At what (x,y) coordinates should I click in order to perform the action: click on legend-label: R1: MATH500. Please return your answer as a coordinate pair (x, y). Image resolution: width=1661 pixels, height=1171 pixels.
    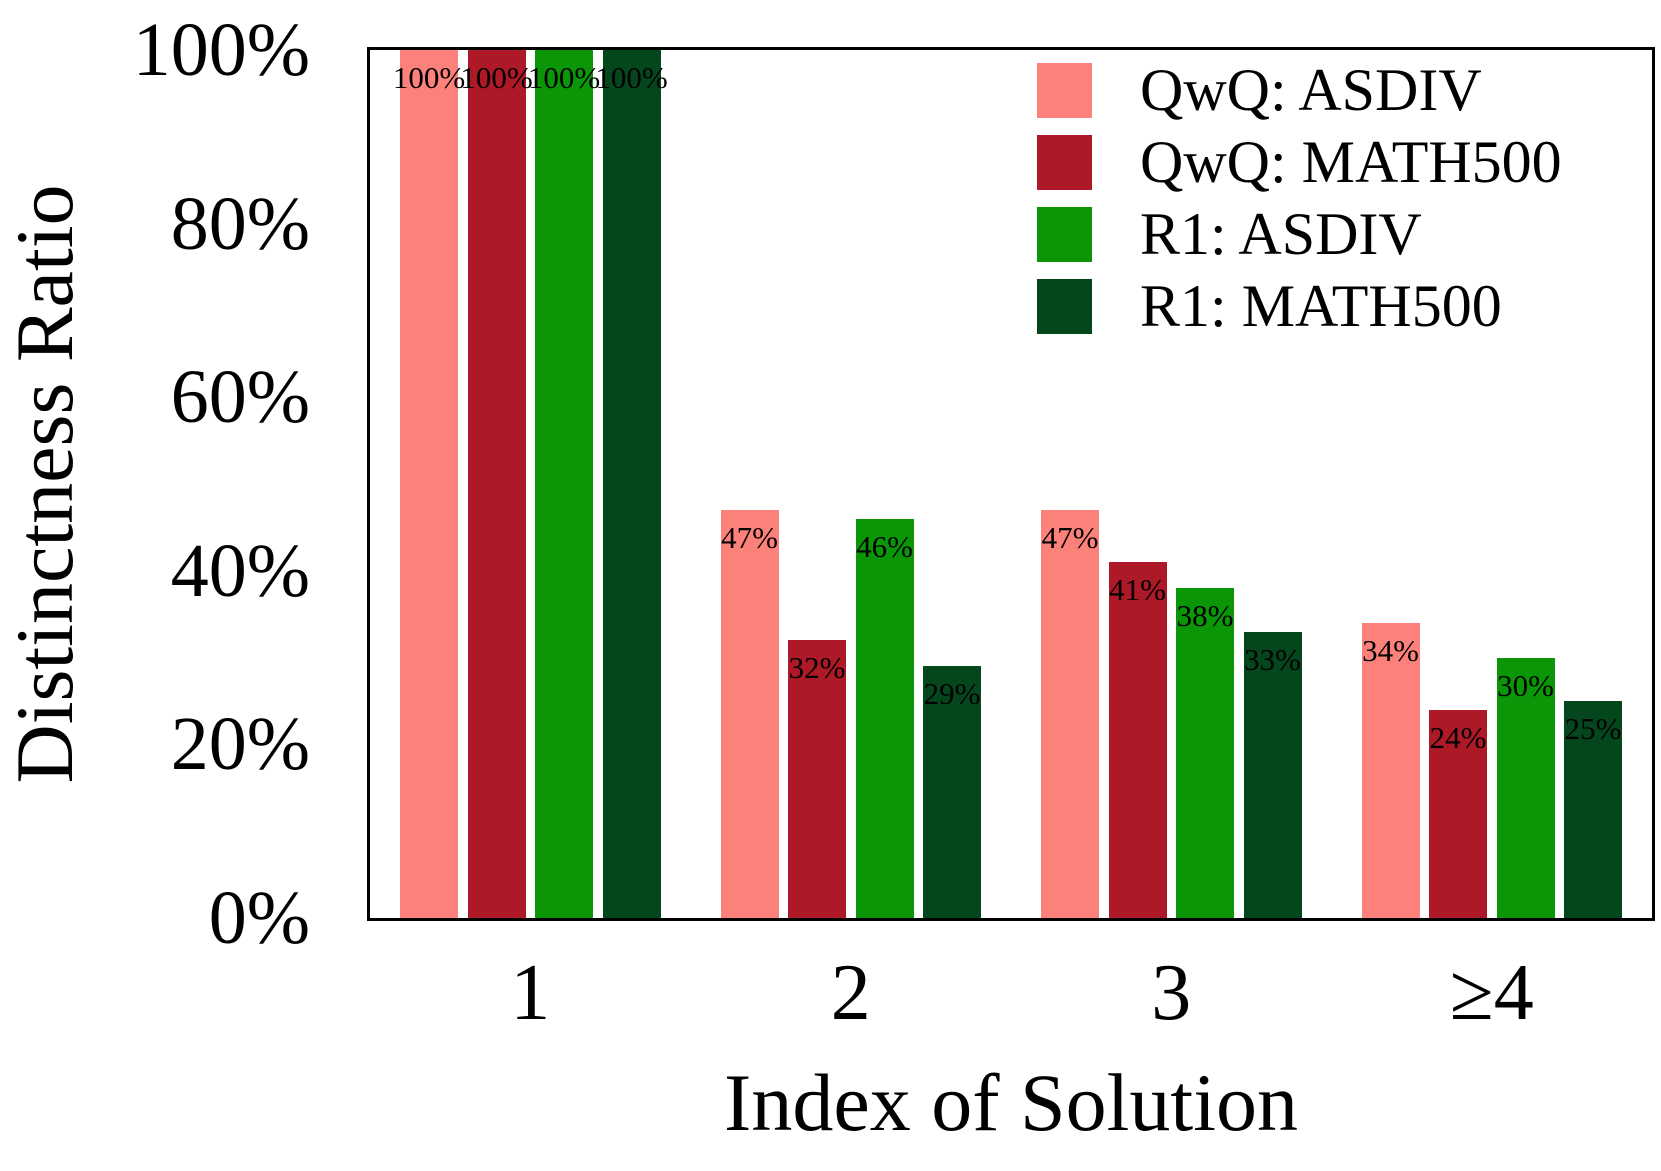
    Looking at the image, I should click on (1321, 306).